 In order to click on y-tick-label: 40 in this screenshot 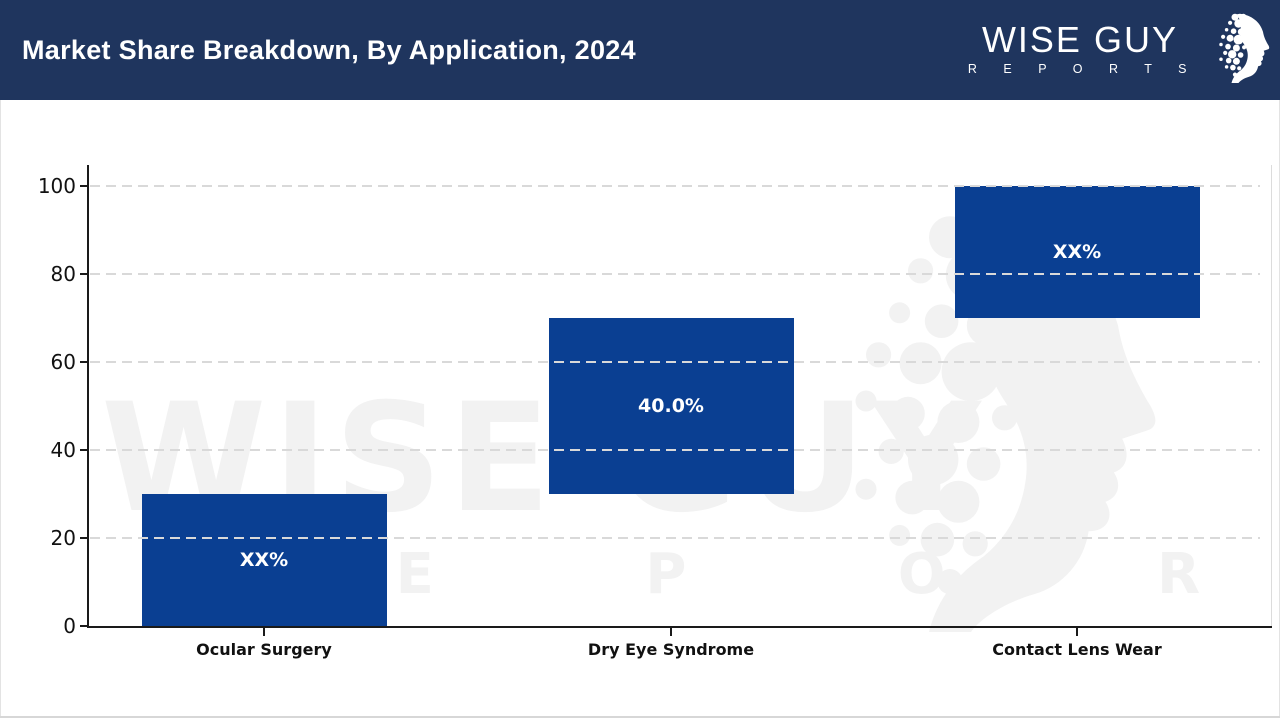, I will do `click(63, 450)`.